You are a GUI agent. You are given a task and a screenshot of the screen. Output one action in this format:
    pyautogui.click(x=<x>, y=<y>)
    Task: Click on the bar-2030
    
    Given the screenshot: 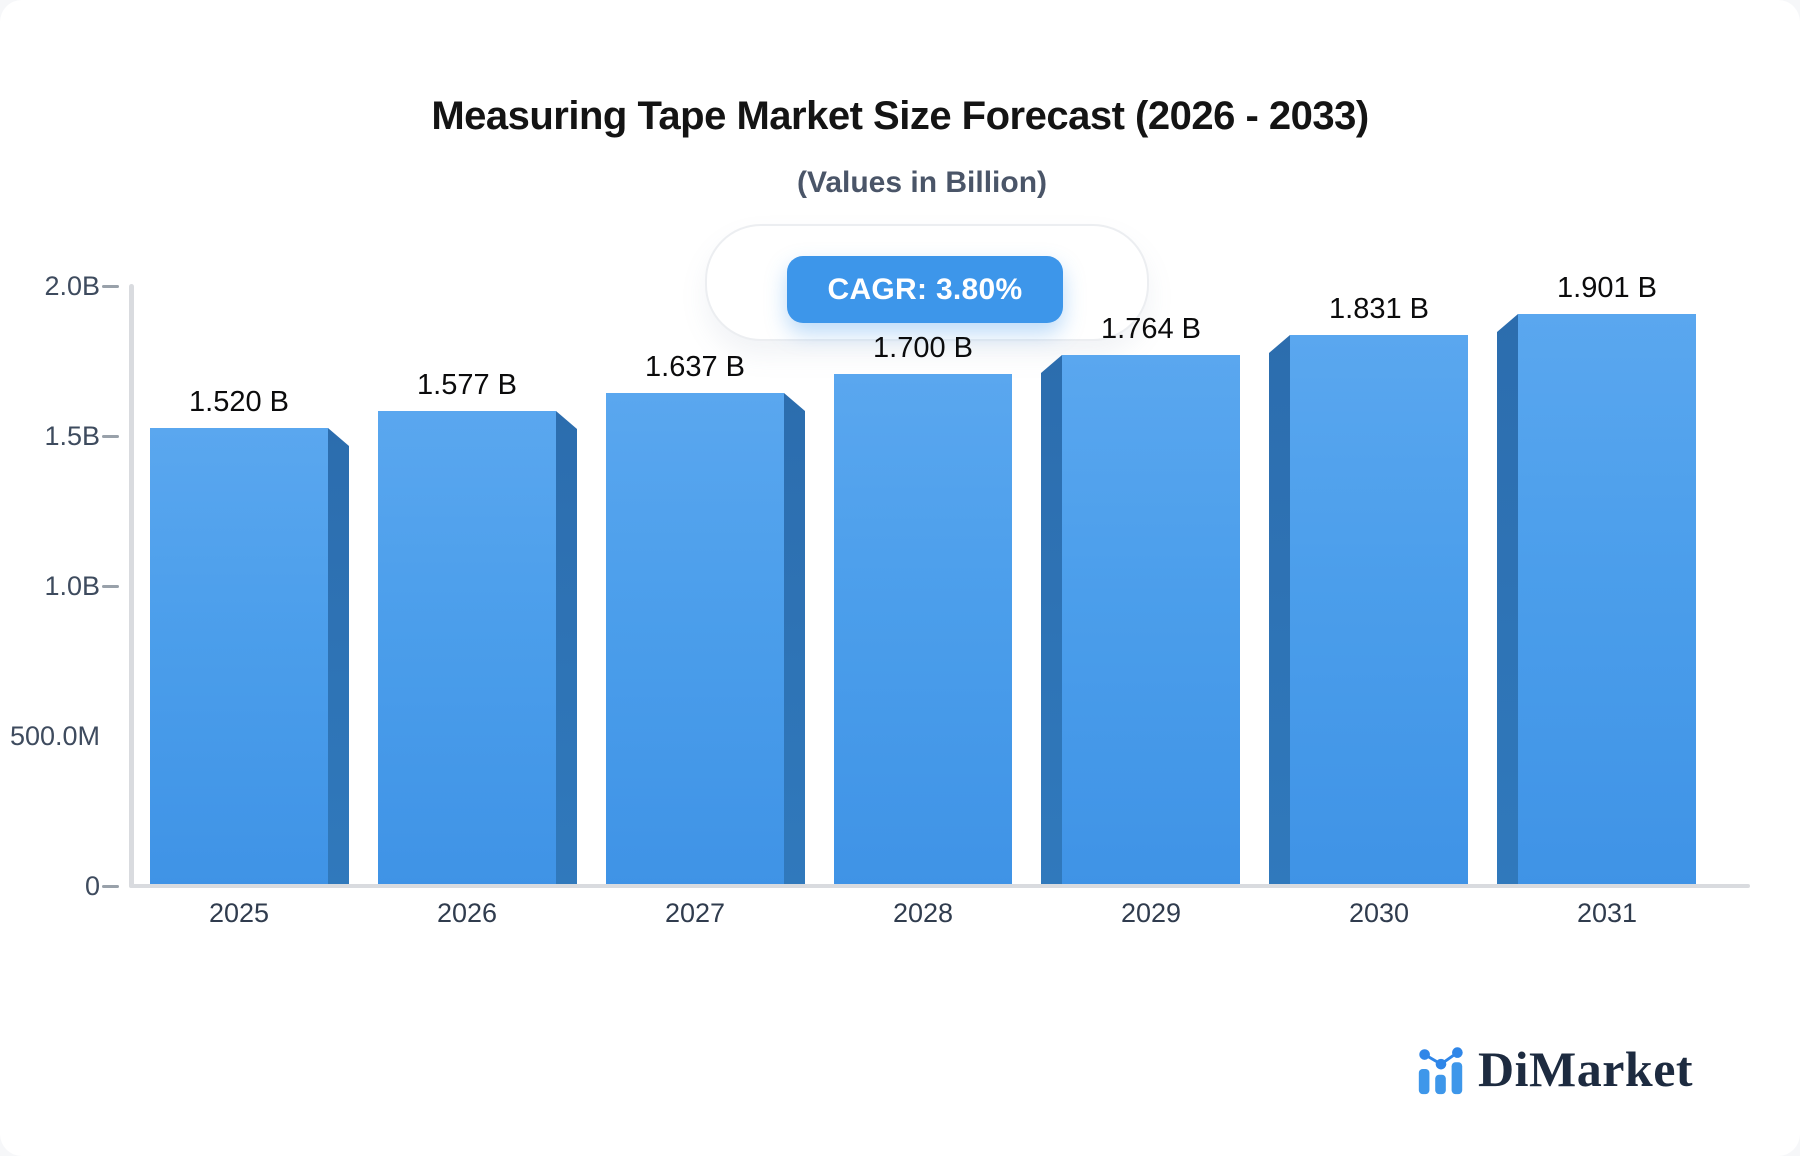 What is the action you would take?
    pyautogui.click(x=1379, y=611)
    